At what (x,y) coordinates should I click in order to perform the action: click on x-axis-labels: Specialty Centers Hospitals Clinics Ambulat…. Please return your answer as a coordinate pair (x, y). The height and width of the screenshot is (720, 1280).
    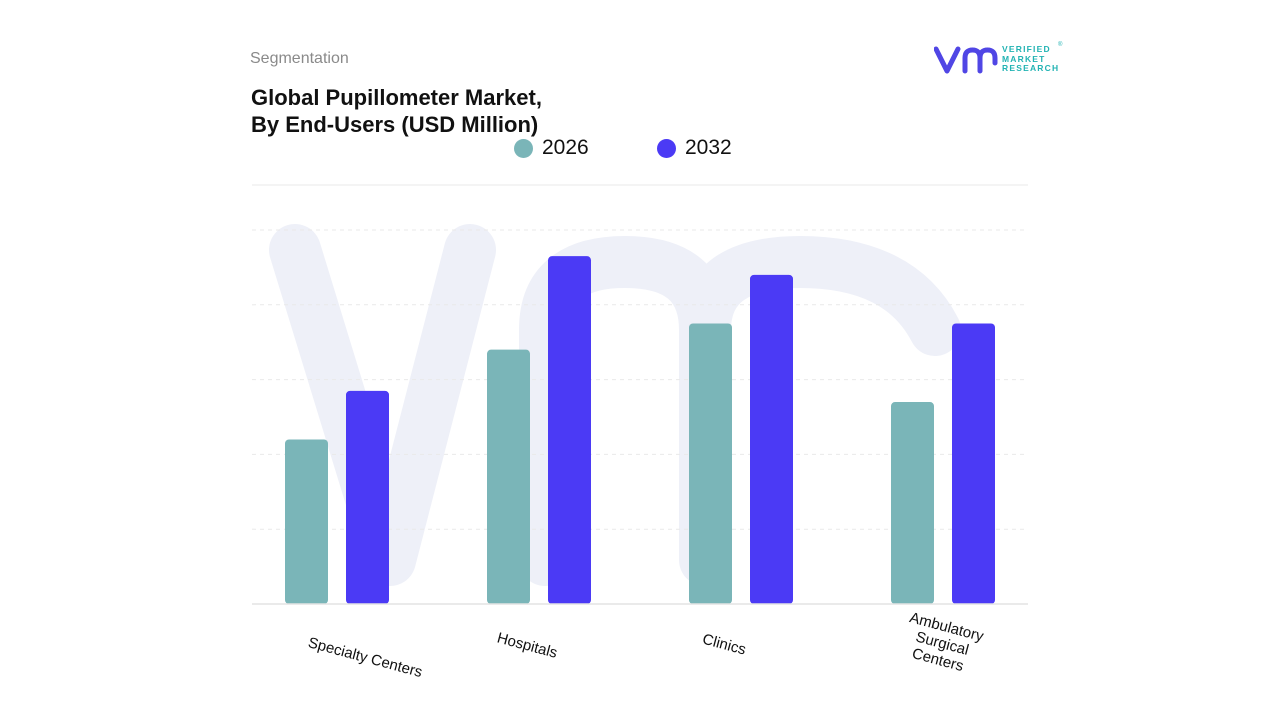
    Looking at the image, I should click on (646, 645).